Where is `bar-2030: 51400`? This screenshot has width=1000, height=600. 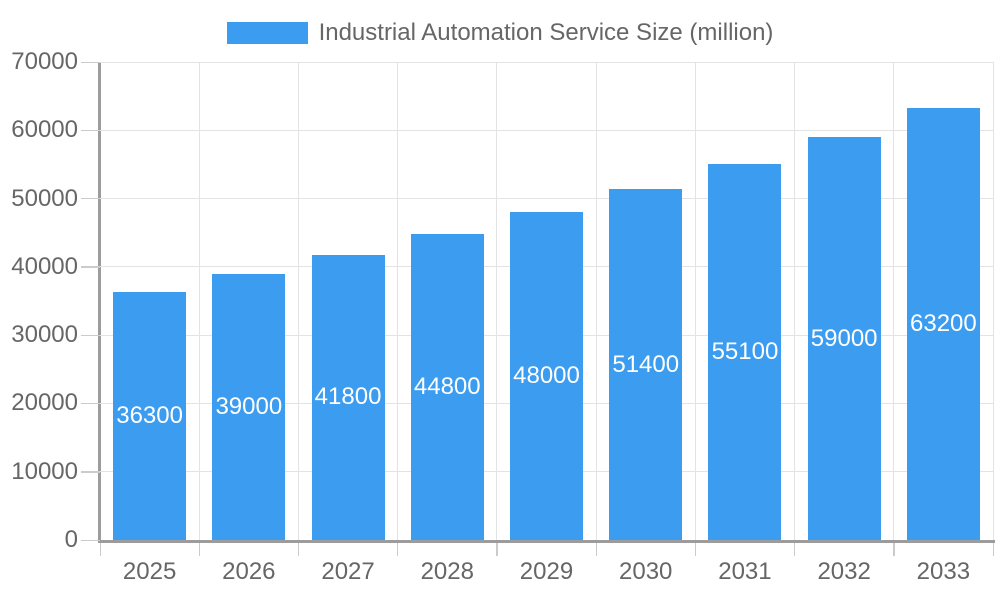 bar-2030: 51400 is located at coordinates (646, 364).